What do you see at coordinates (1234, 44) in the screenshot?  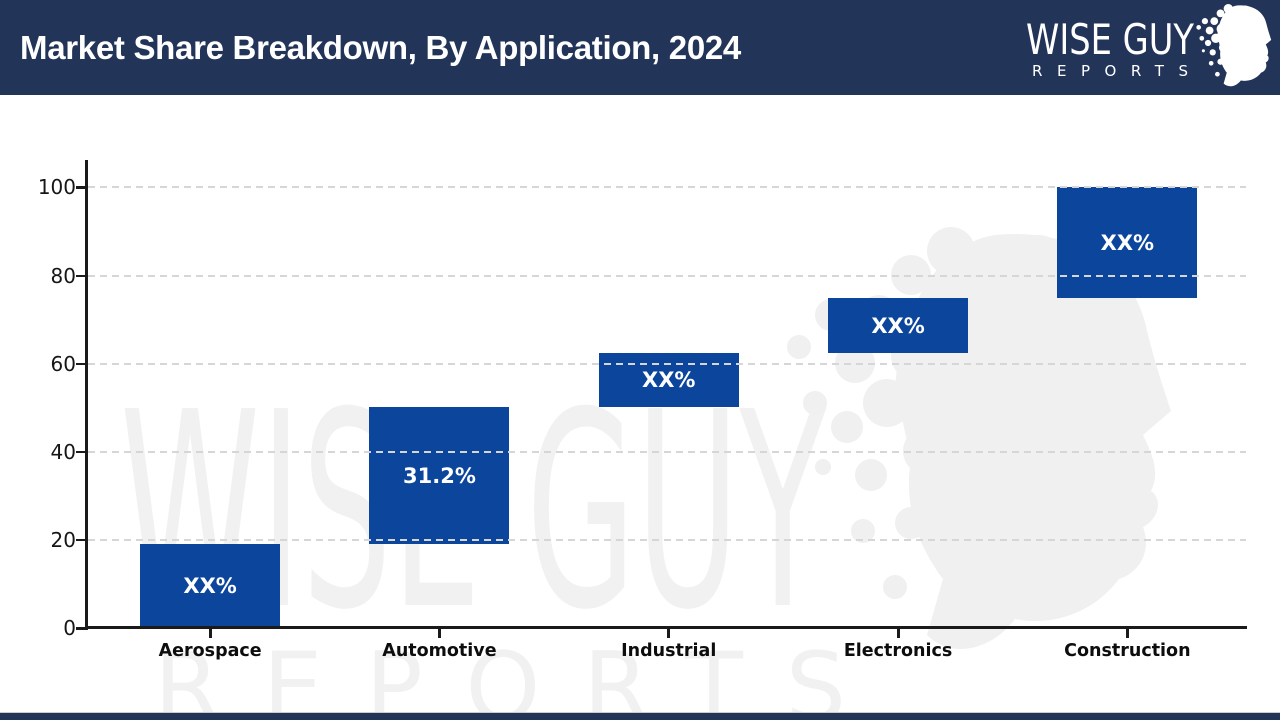 I see `brand-face-icon` at bounding box center [1234, 44].